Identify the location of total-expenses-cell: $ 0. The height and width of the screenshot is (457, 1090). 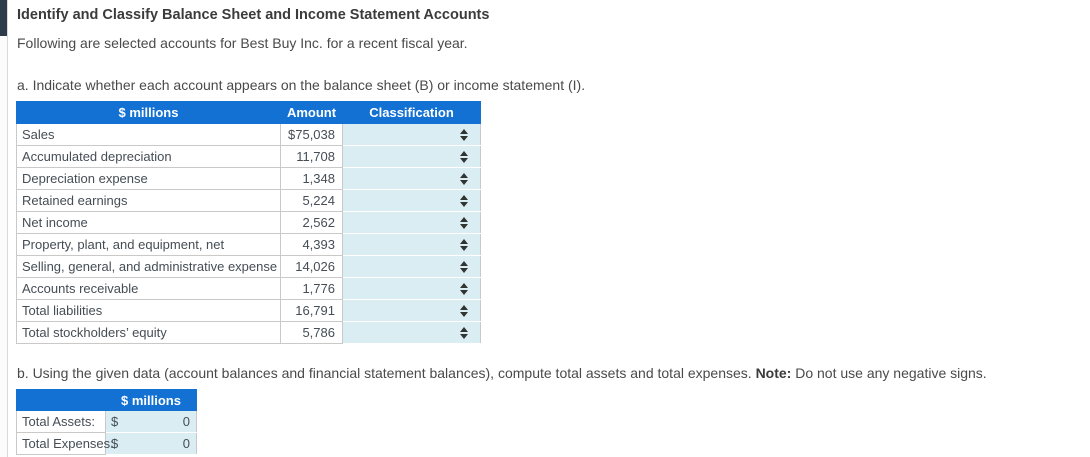
(151, 443).